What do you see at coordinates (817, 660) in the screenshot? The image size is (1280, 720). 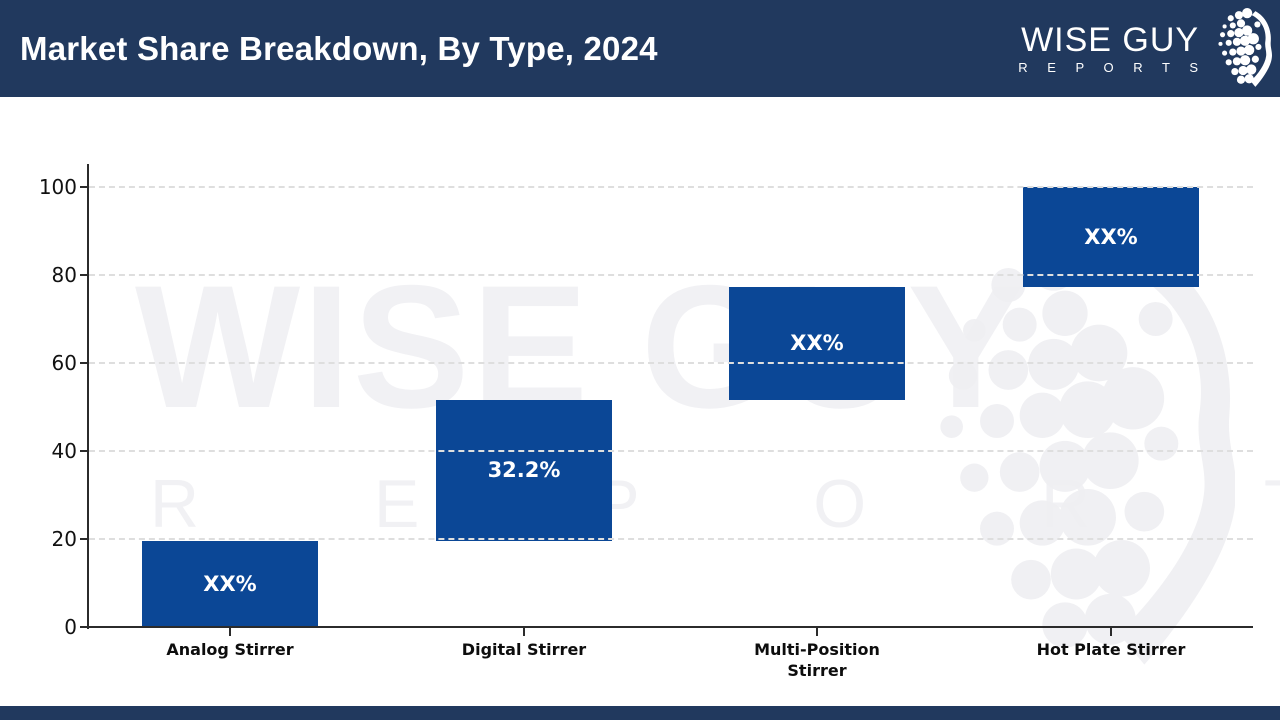 I see `x-category-label: Multi-Position Stirrer` at bounding box center [817, 660].